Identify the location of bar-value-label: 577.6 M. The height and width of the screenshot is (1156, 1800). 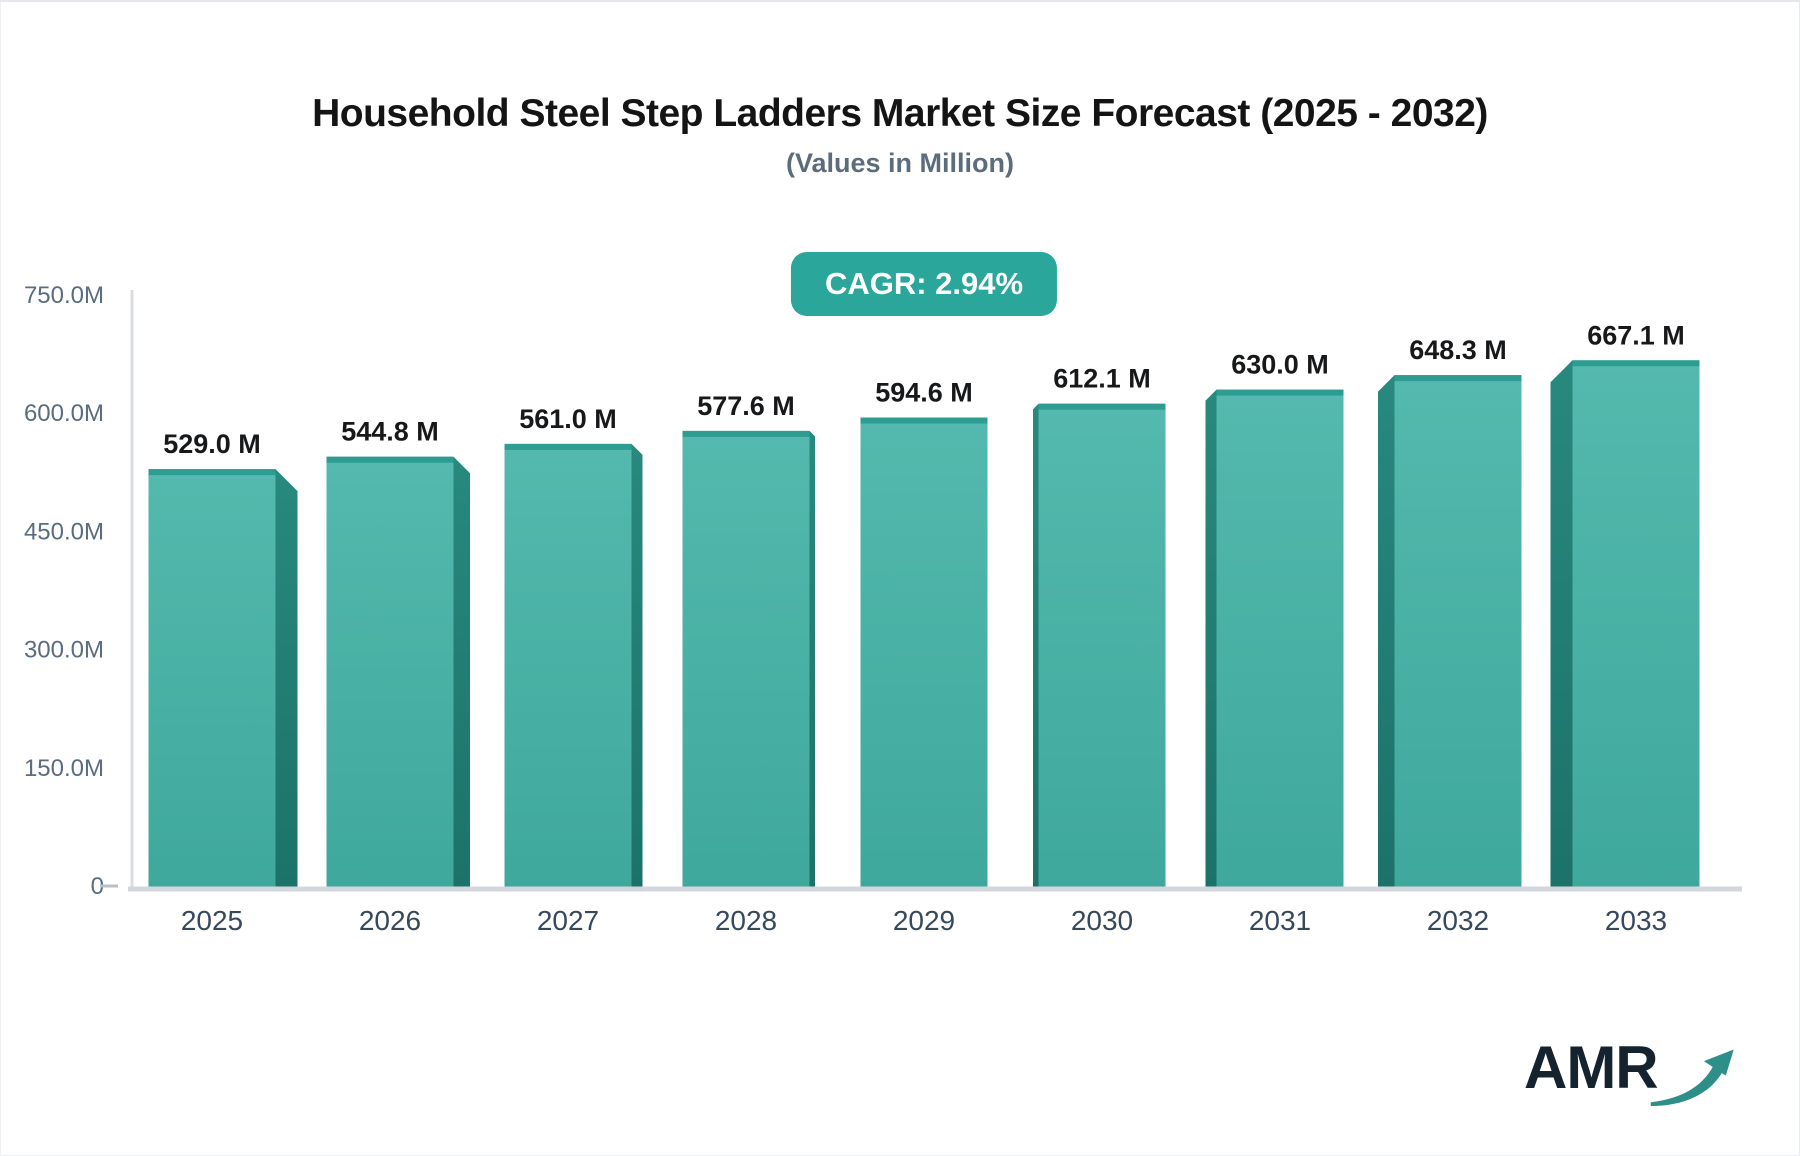
(746, 406).